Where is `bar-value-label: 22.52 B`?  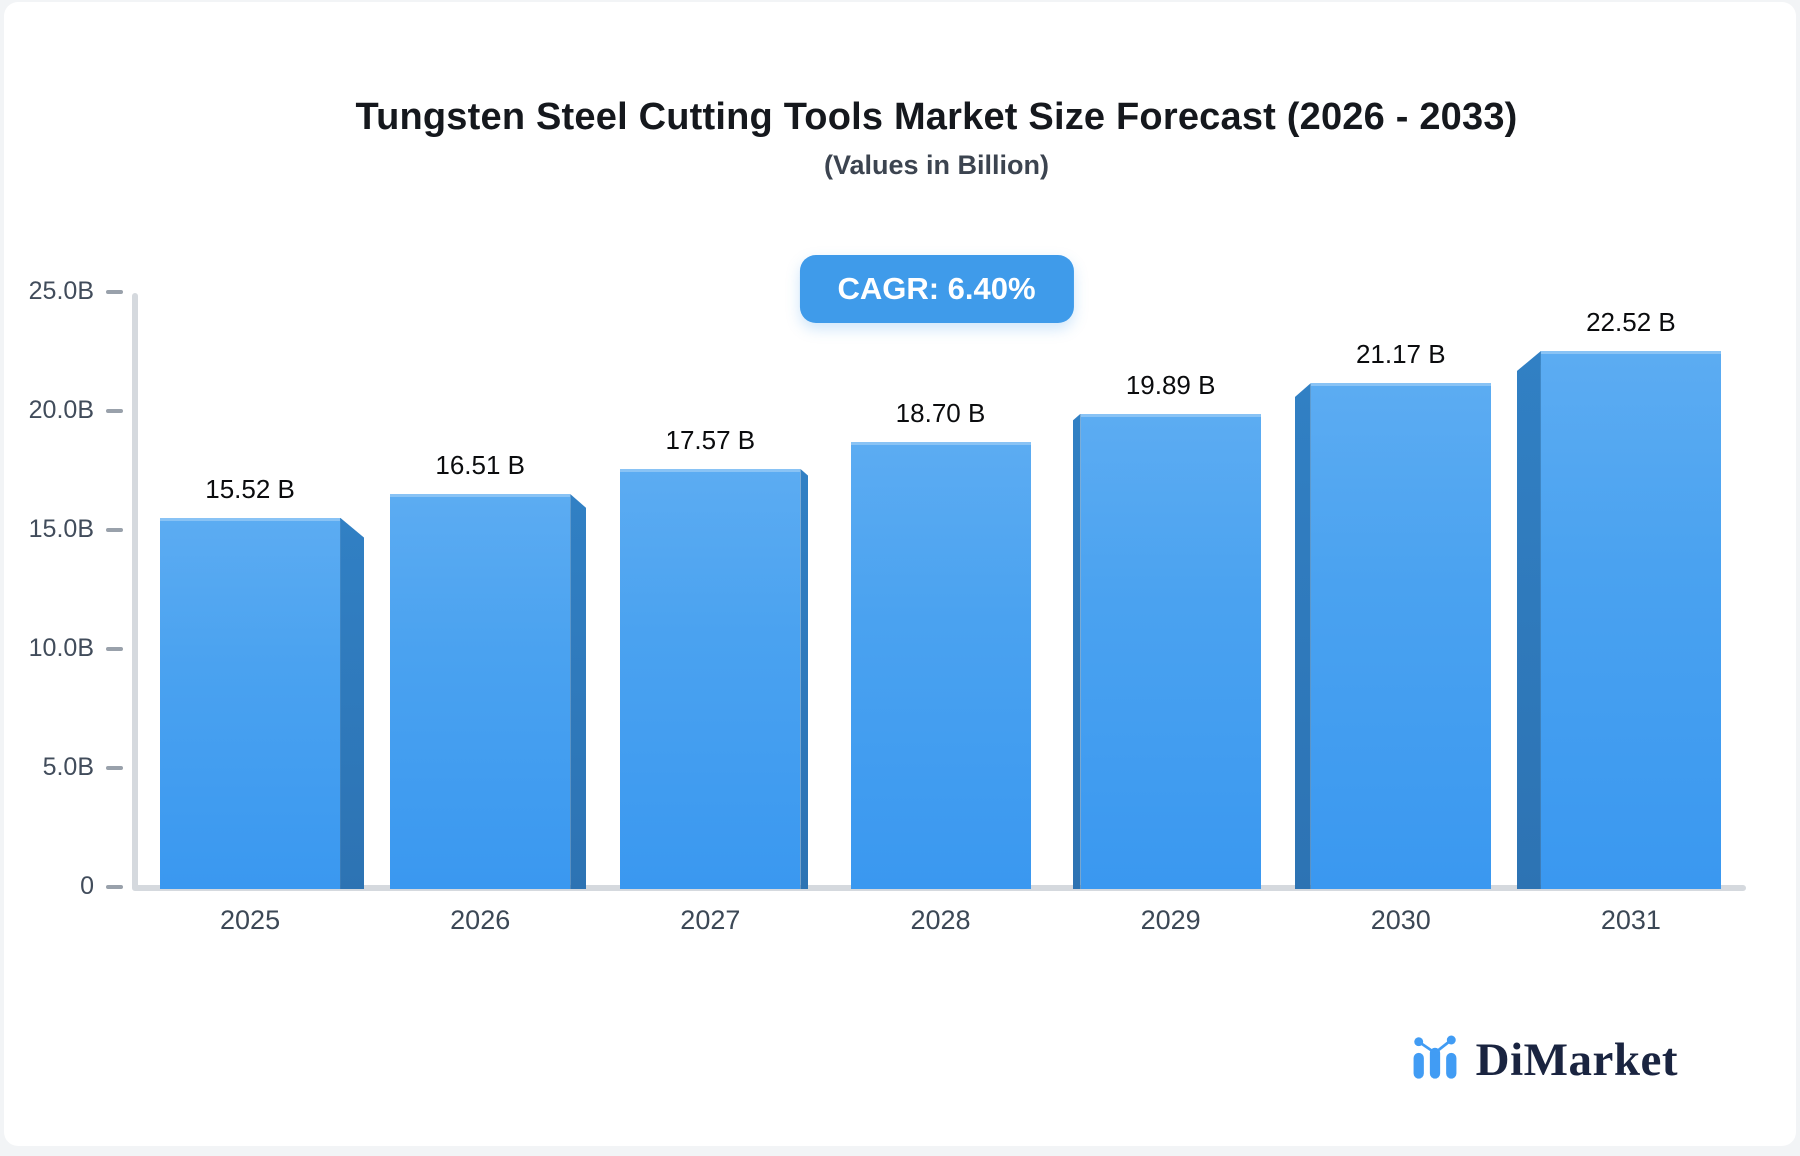 bar-value-label: 22.52 B is located at coordinates (1631, 322).